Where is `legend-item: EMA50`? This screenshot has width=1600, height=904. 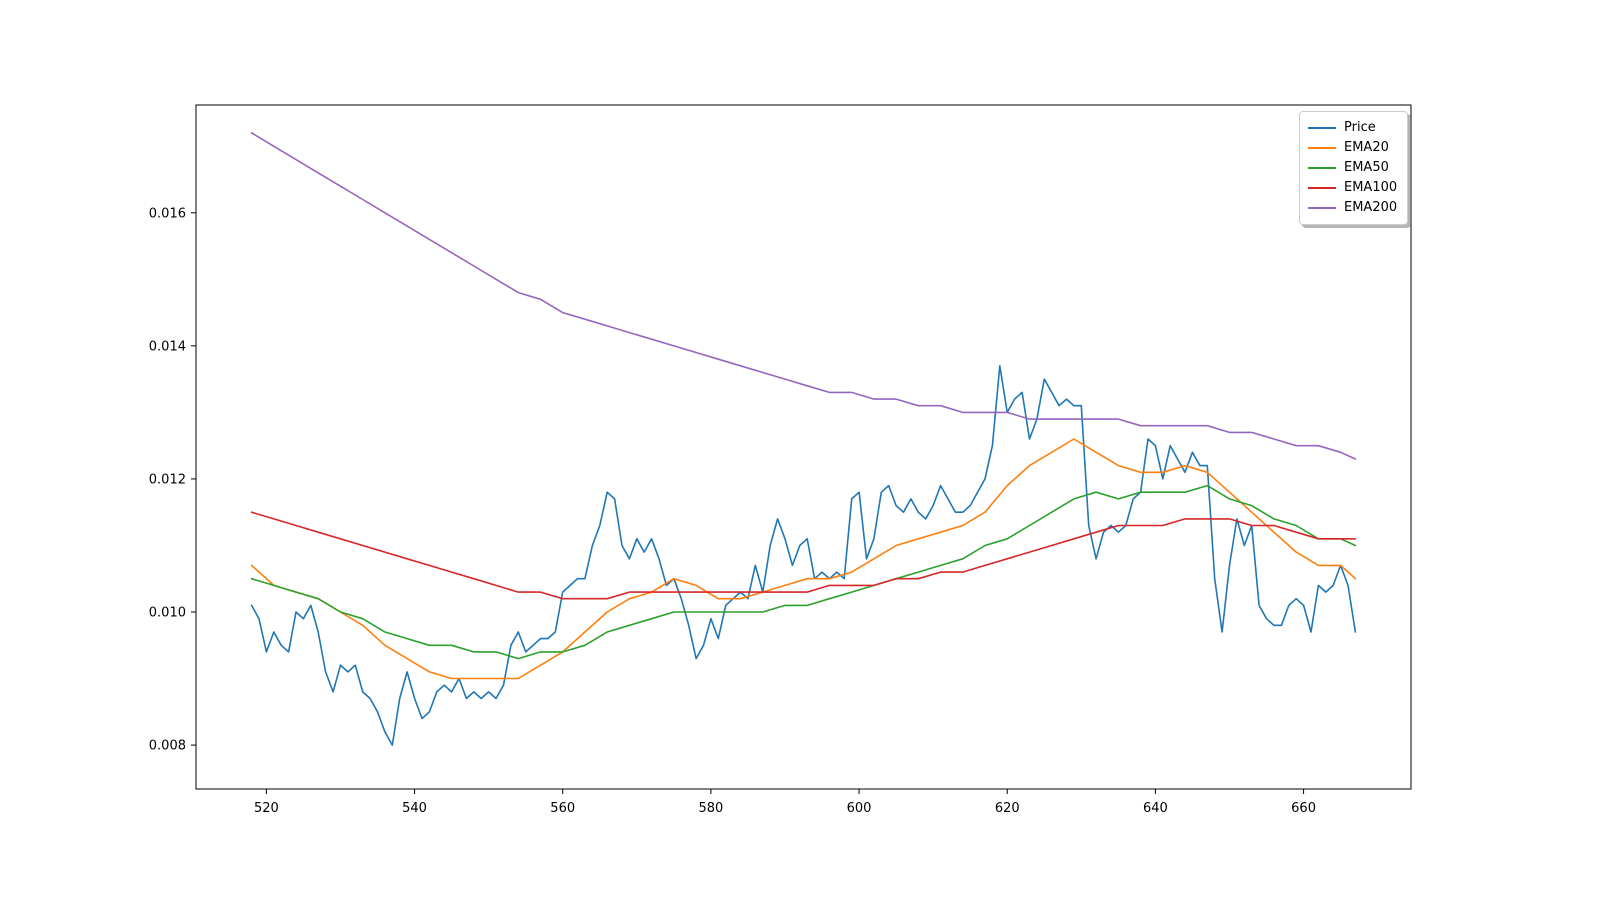 legend-item: EMA50 is located at coordinates (1352, 168).